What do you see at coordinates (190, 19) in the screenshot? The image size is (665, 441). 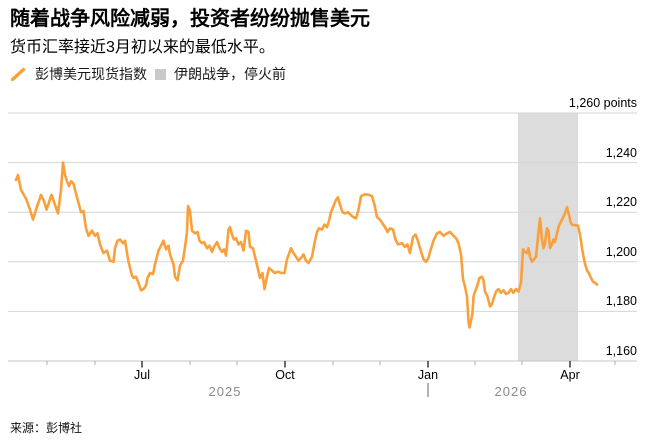 I see `chart-title: 随着战争风险减弱，投资者纷纷抛售美元` at bounding box center [190, 19].